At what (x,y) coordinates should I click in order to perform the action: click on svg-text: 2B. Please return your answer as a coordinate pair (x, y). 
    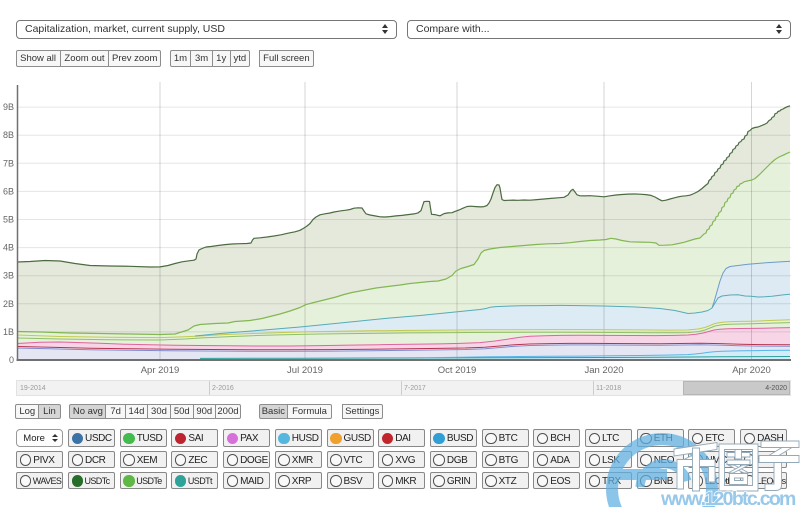
    Looking at the image, I should click on (8, 304).